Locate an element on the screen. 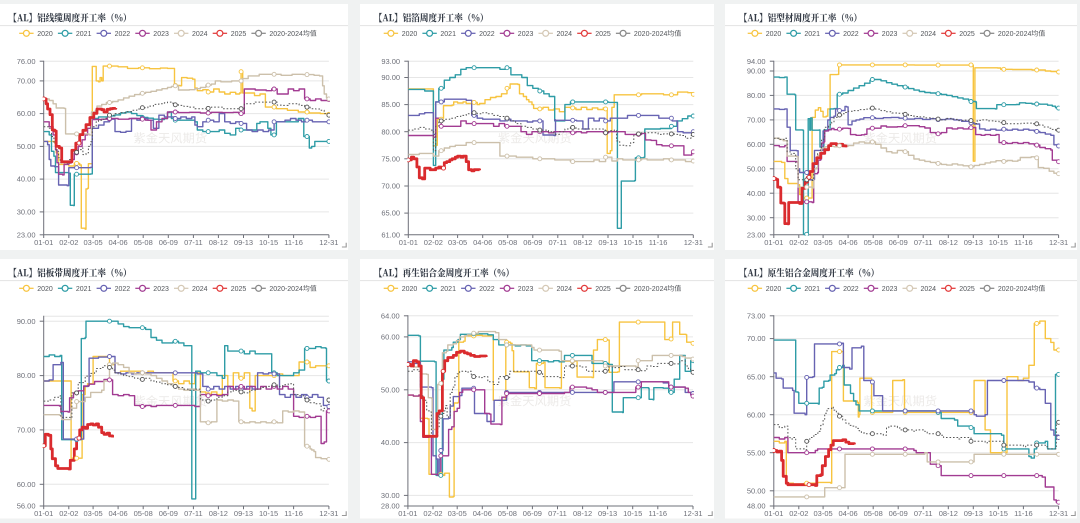 This screenshot has width=1080, height=523. svg-text: 23.00 is located at coordinates (756, 234).